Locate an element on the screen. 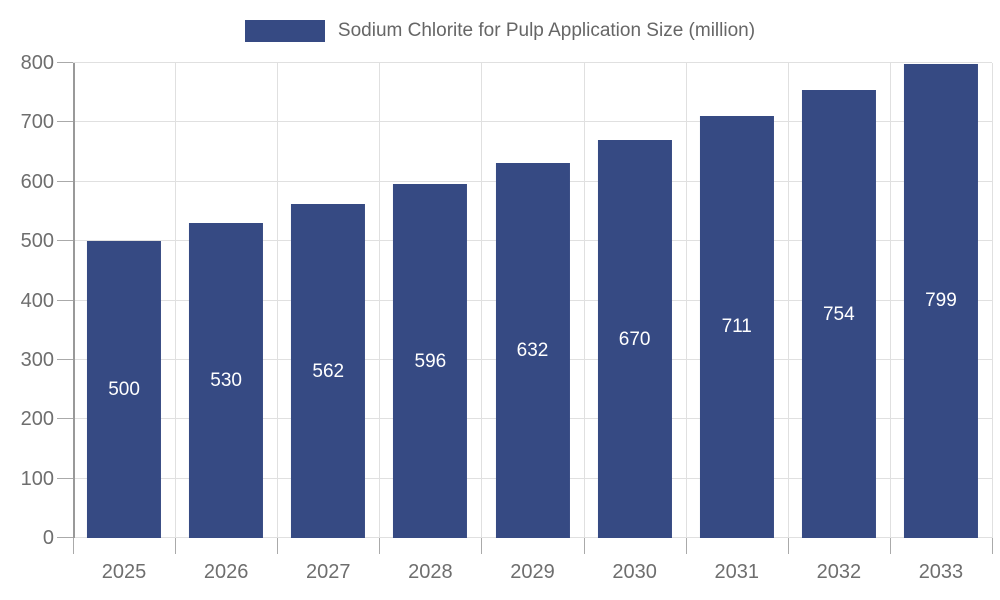 This screenshot has width=1000, height=600. bar: 799 is located at coordinates (940, 300).